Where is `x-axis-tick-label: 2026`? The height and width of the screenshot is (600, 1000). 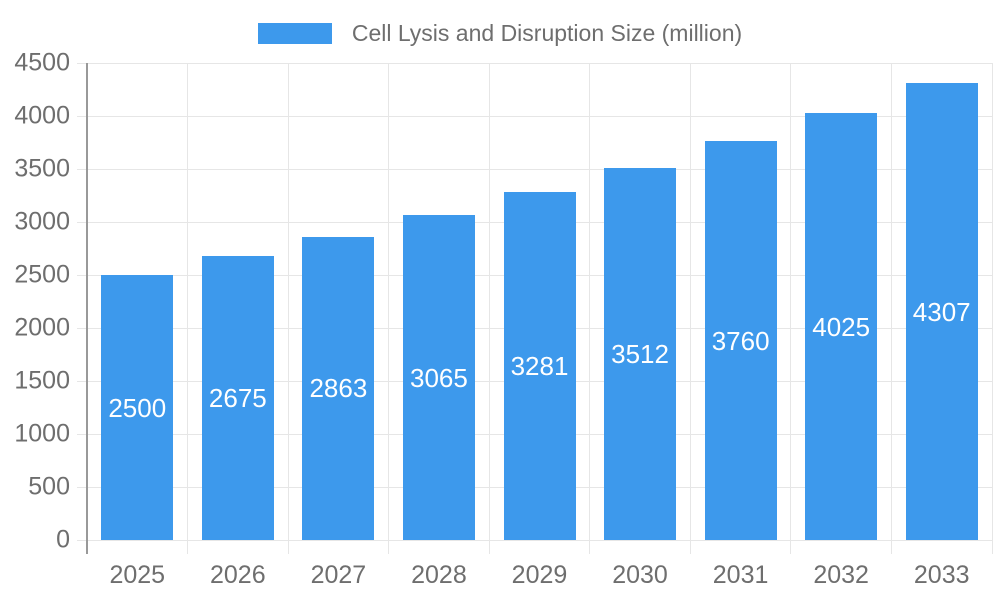 x-axis-tick-label: 2026 is located at coordinates (238, 575).